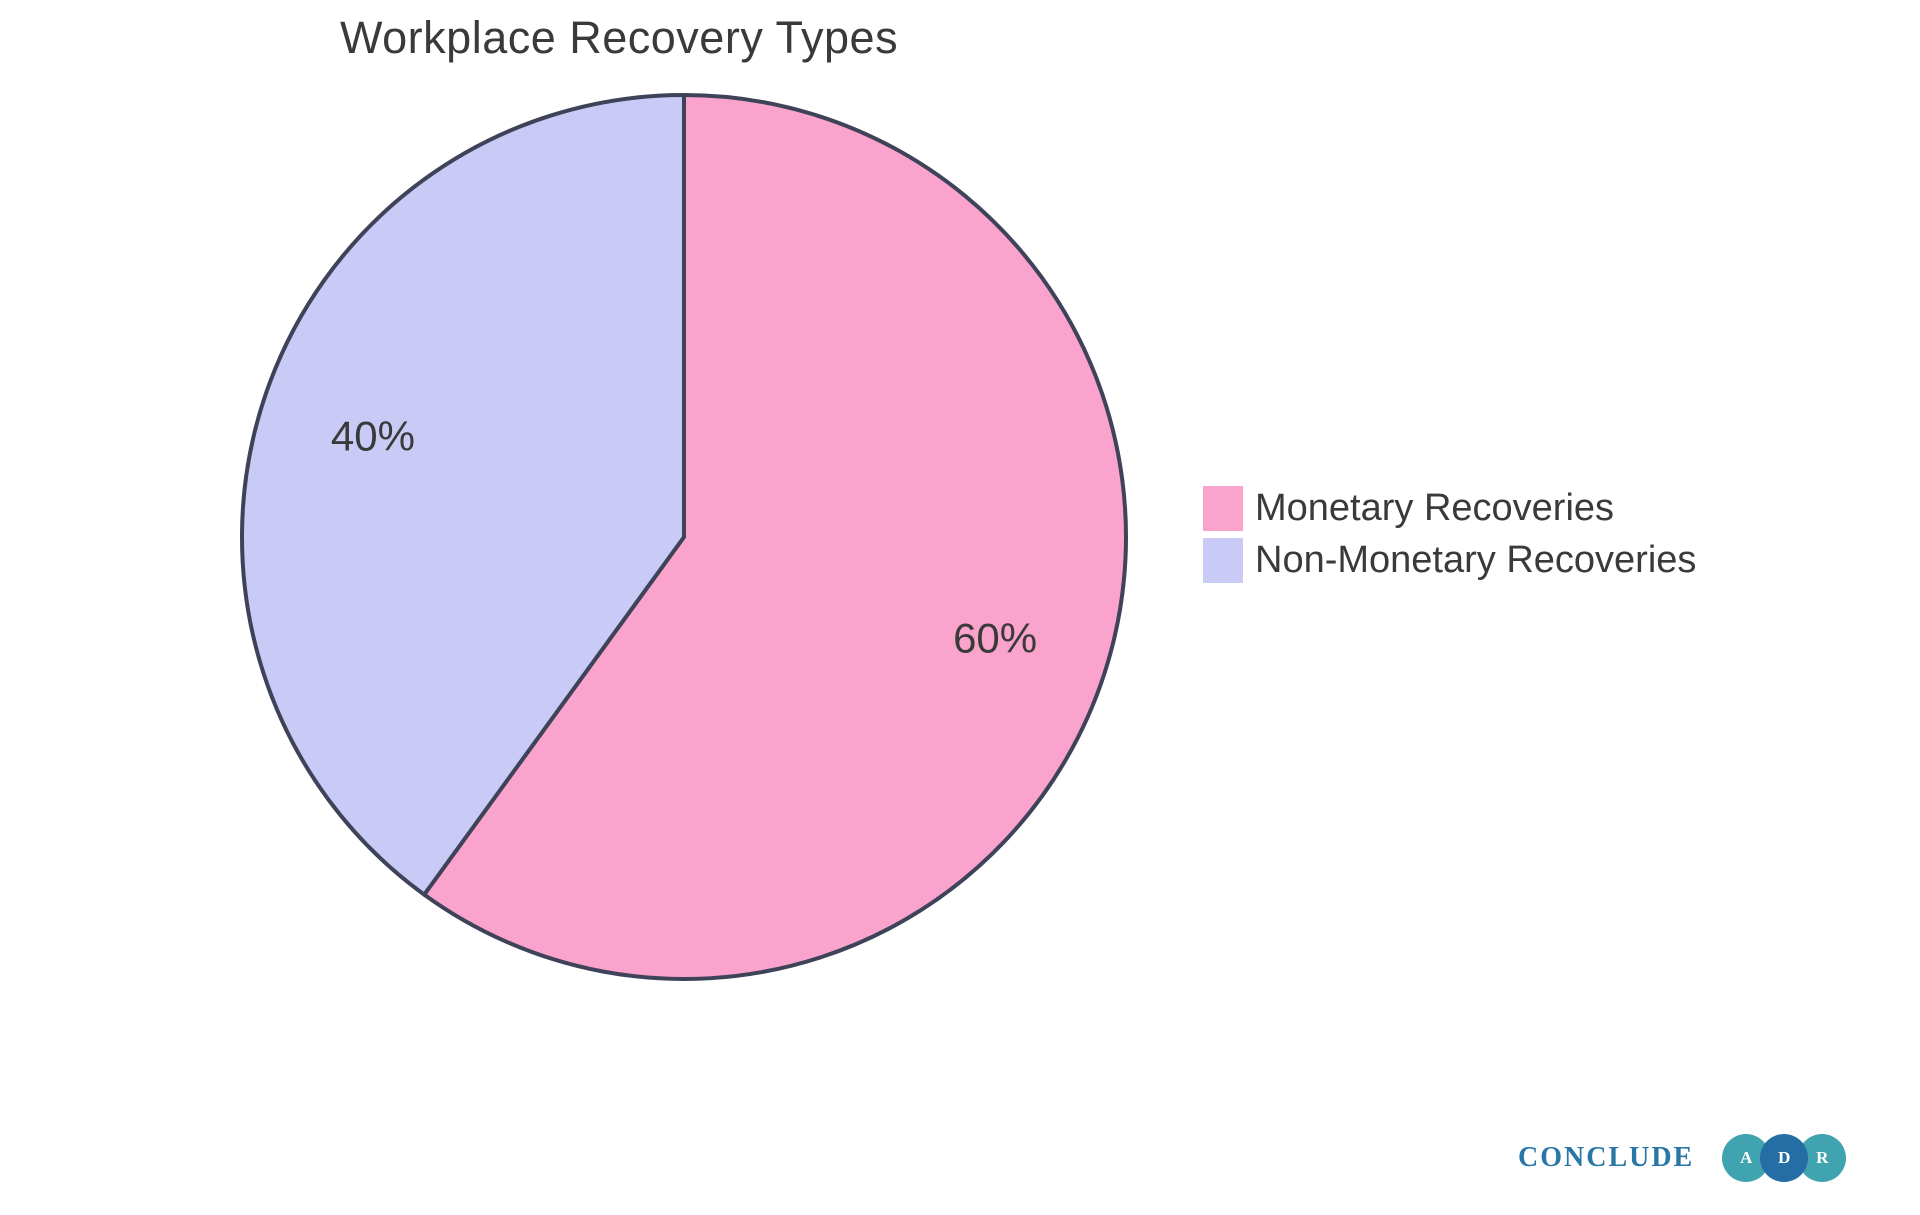 The height and width of the screenshot is (1215, 1920). I want to click on chart-title: Workplace Recovery Types, so click(619, 37).